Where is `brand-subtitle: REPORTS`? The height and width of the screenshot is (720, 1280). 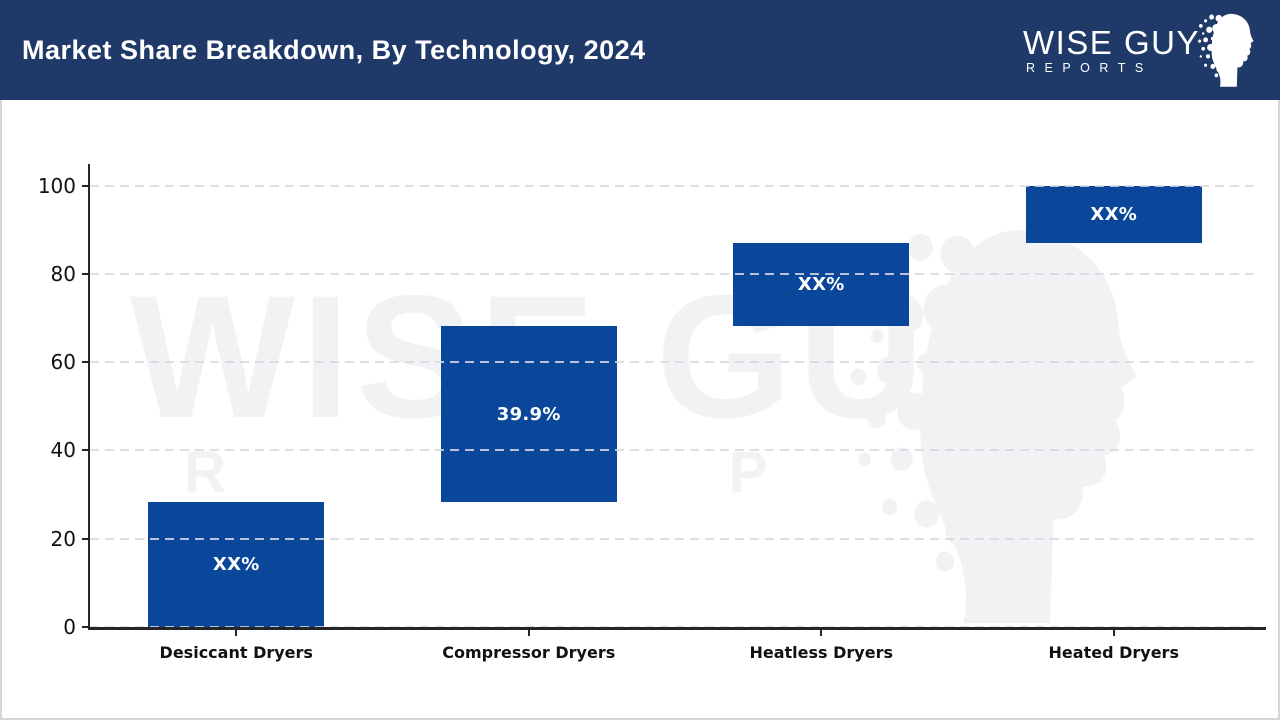
brand-subtitle: REPORTS is located at coordinates (1089, 67).